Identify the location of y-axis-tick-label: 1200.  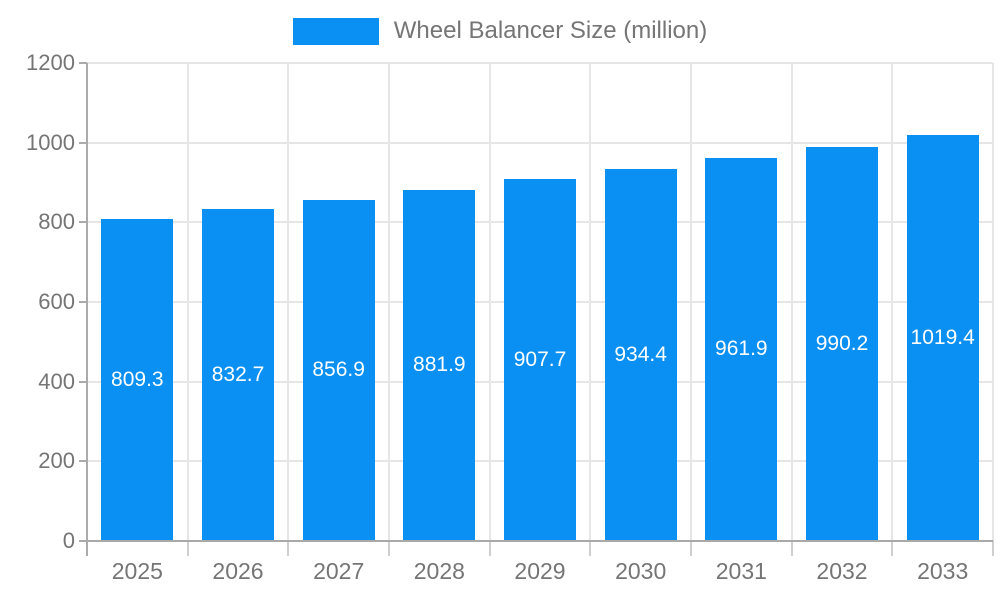
(50, 62).